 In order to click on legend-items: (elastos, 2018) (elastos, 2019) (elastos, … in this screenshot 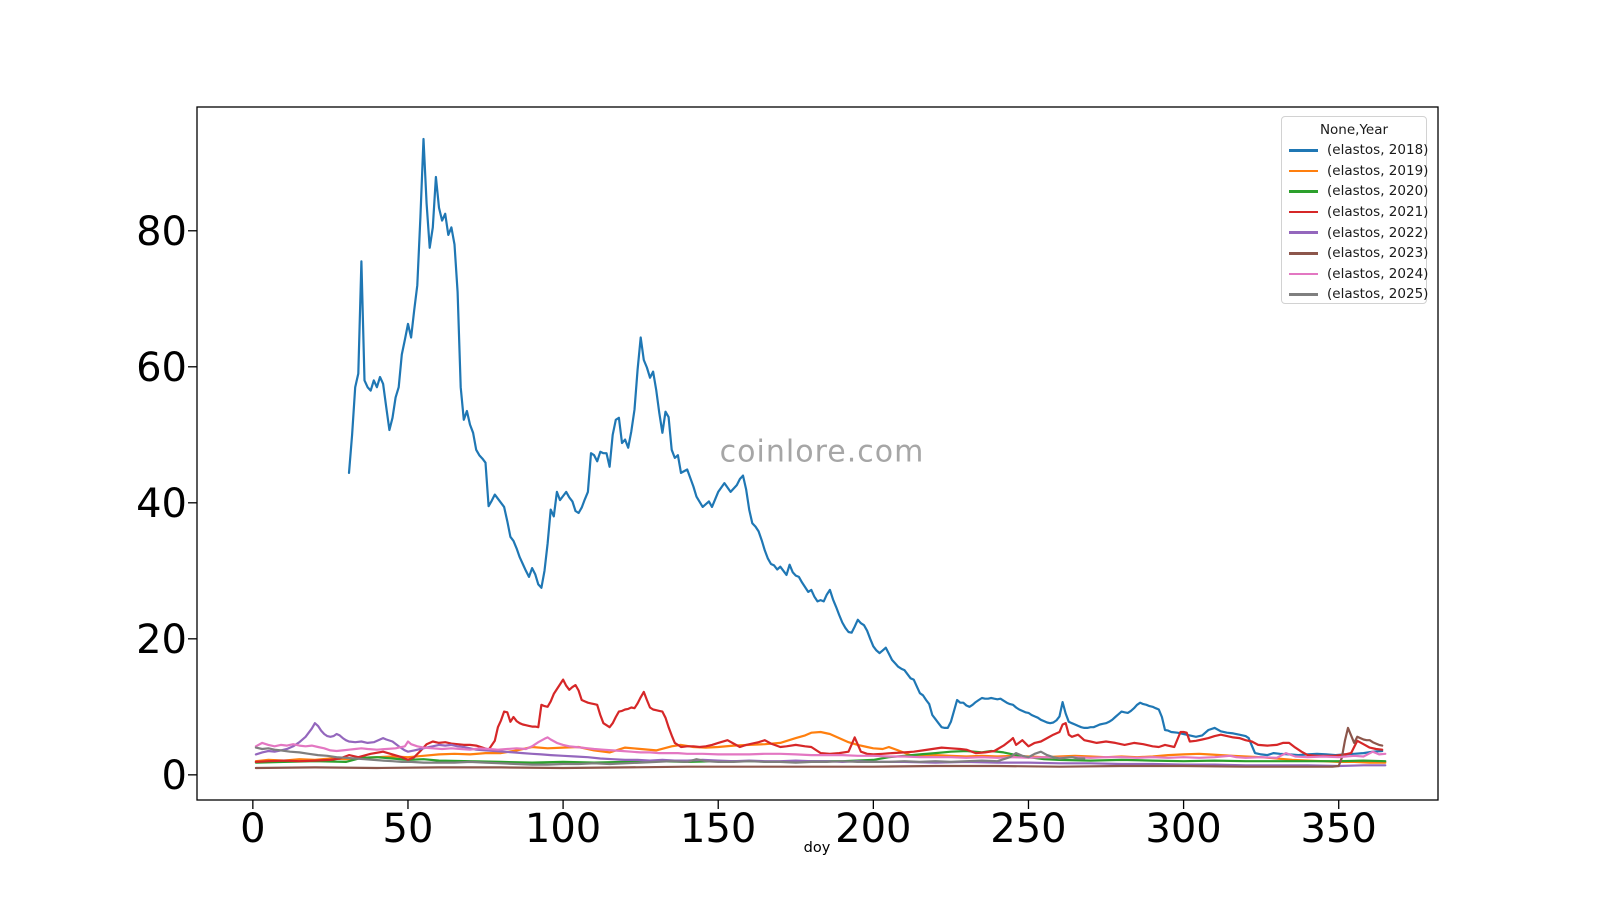, I will do `click(1355, 222)`.